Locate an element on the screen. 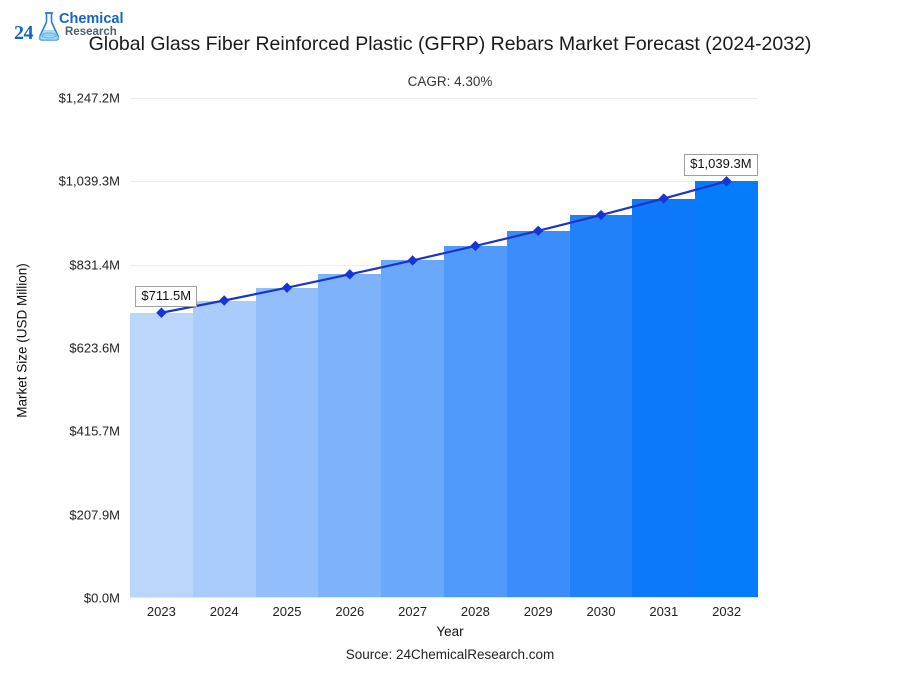 This screenshot has height=680, width=900. x-axis-tick-label: 2029 is located at coordinates (538, 611).